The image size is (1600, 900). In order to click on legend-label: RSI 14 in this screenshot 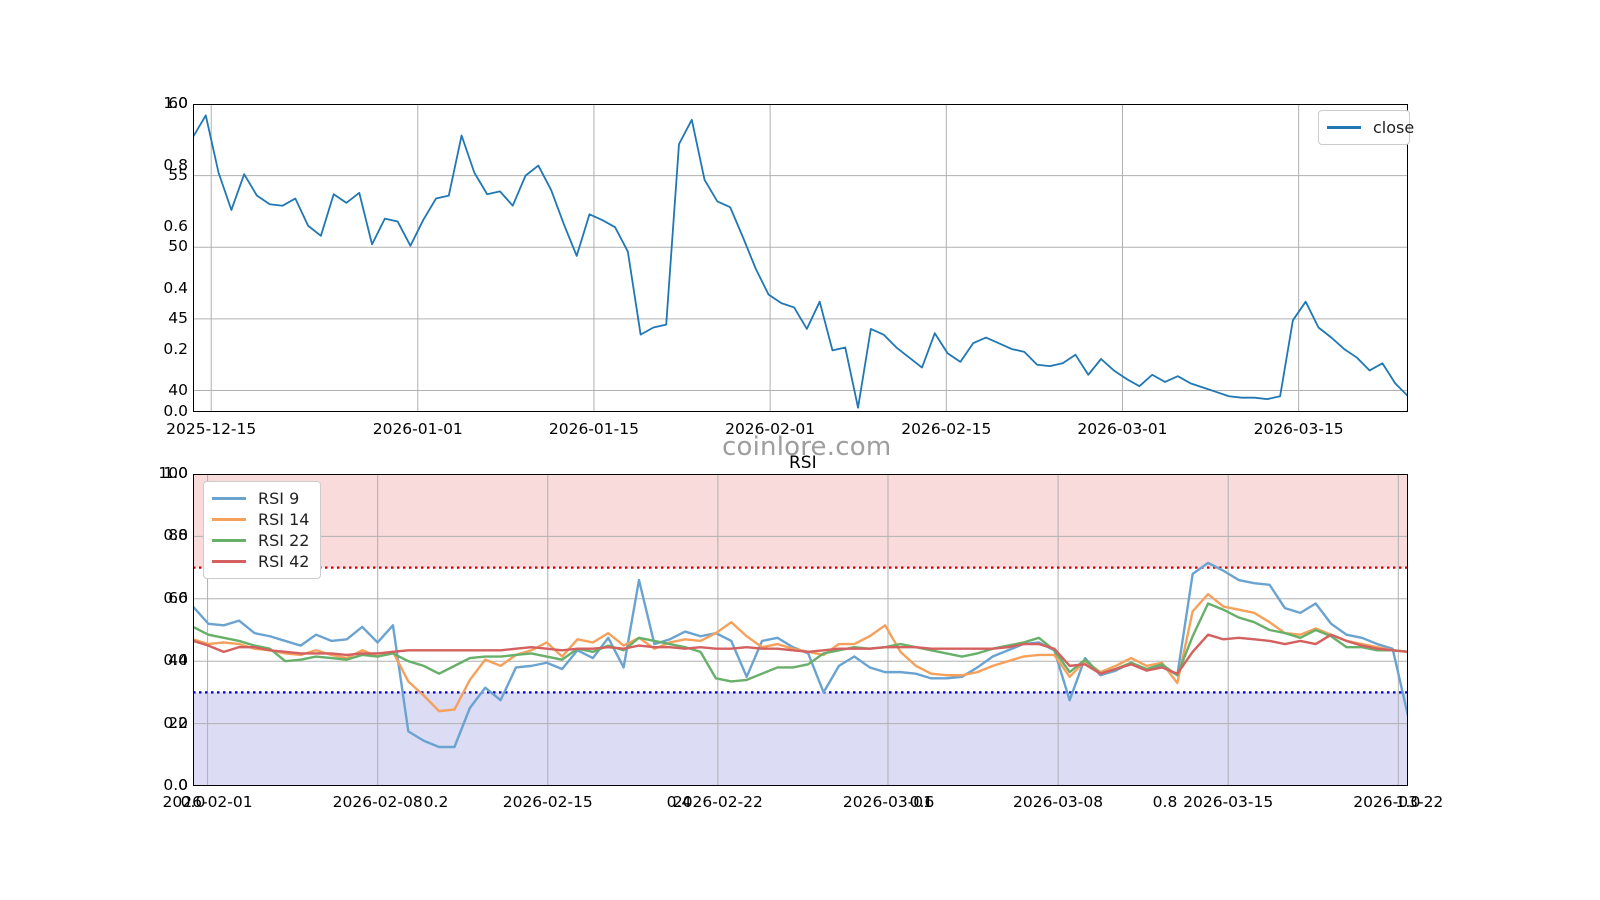, I will do `click(284, 519)`.